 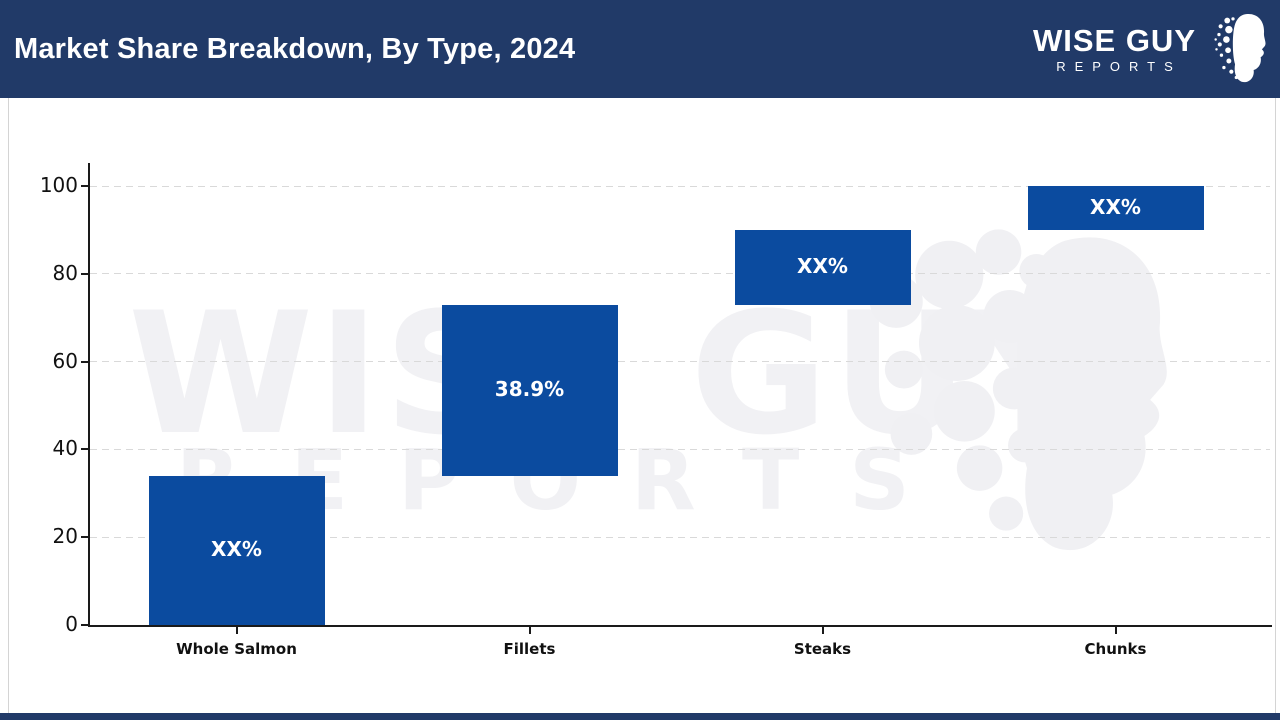 What do you see at coordinates (71, 624) in the screenshot?
I see `y-axis-tick-label: 0` at bounding box center [71, 624].